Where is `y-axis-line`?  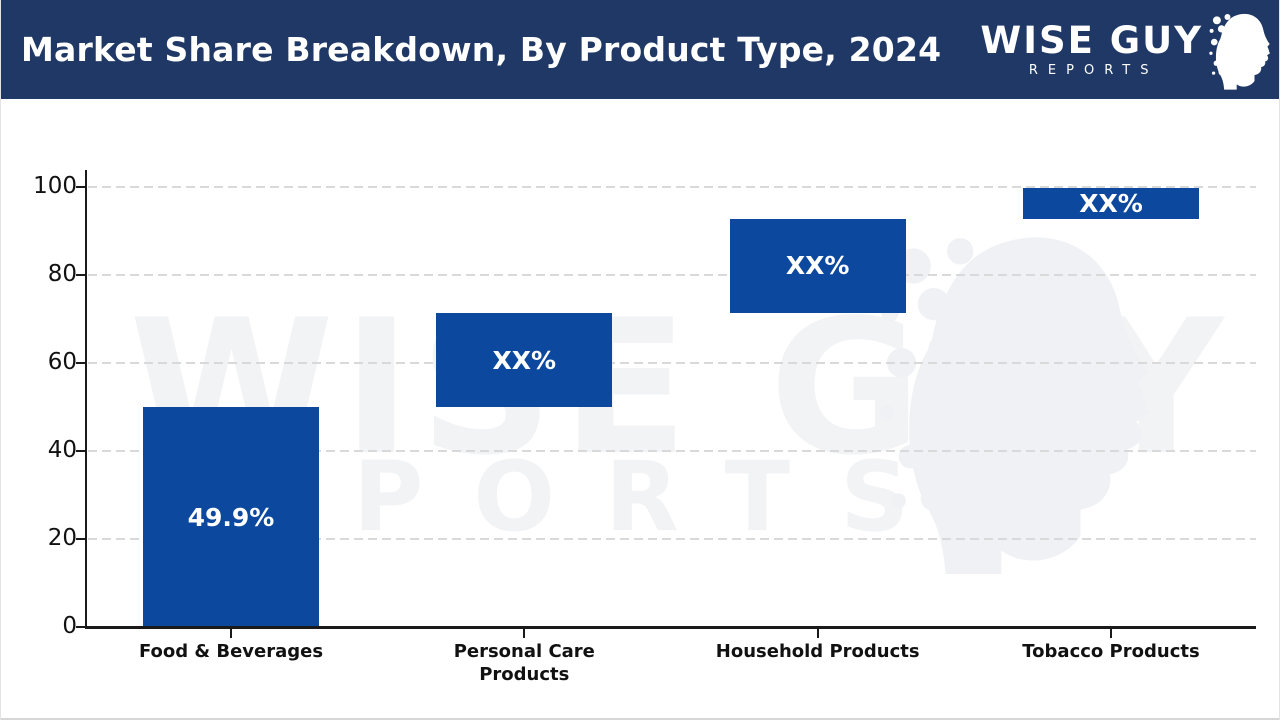
y-axis-line is located at coordinates (86, 399).